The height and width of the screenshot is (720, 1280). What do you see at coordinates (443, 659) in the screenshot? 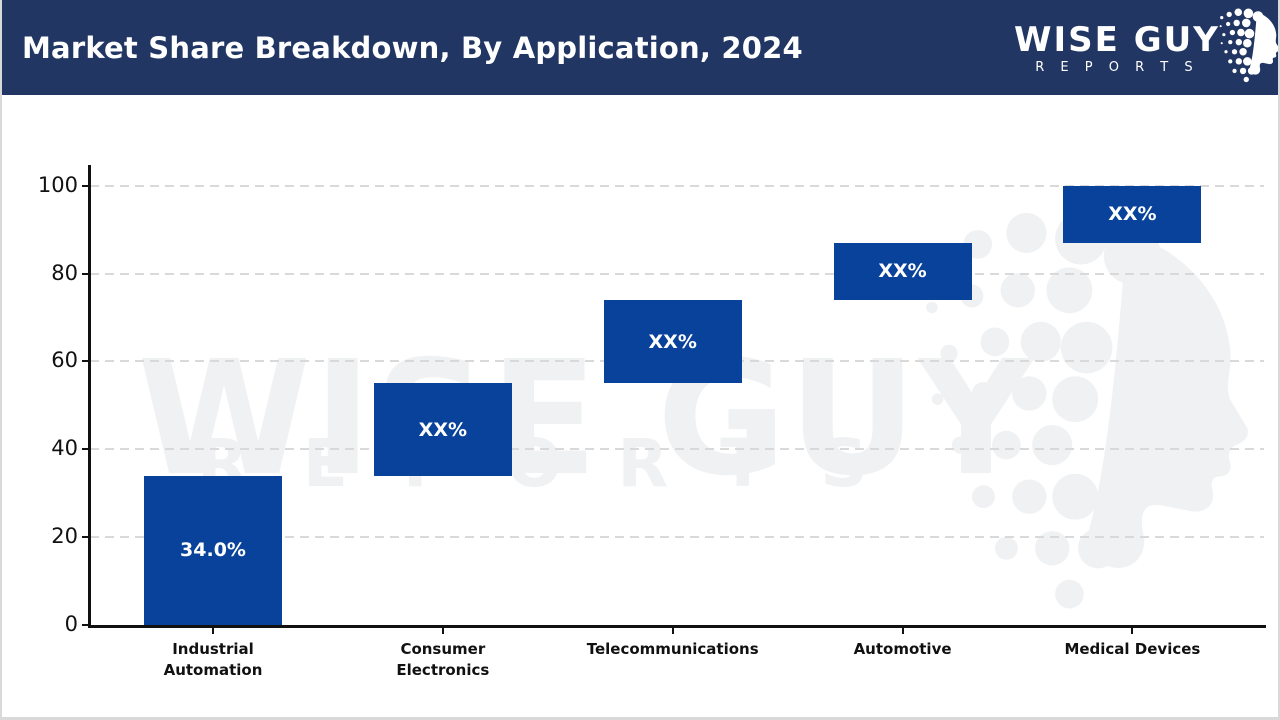
I see `x-category-label: Consumer Electronics` at bounding box center [443, 659].